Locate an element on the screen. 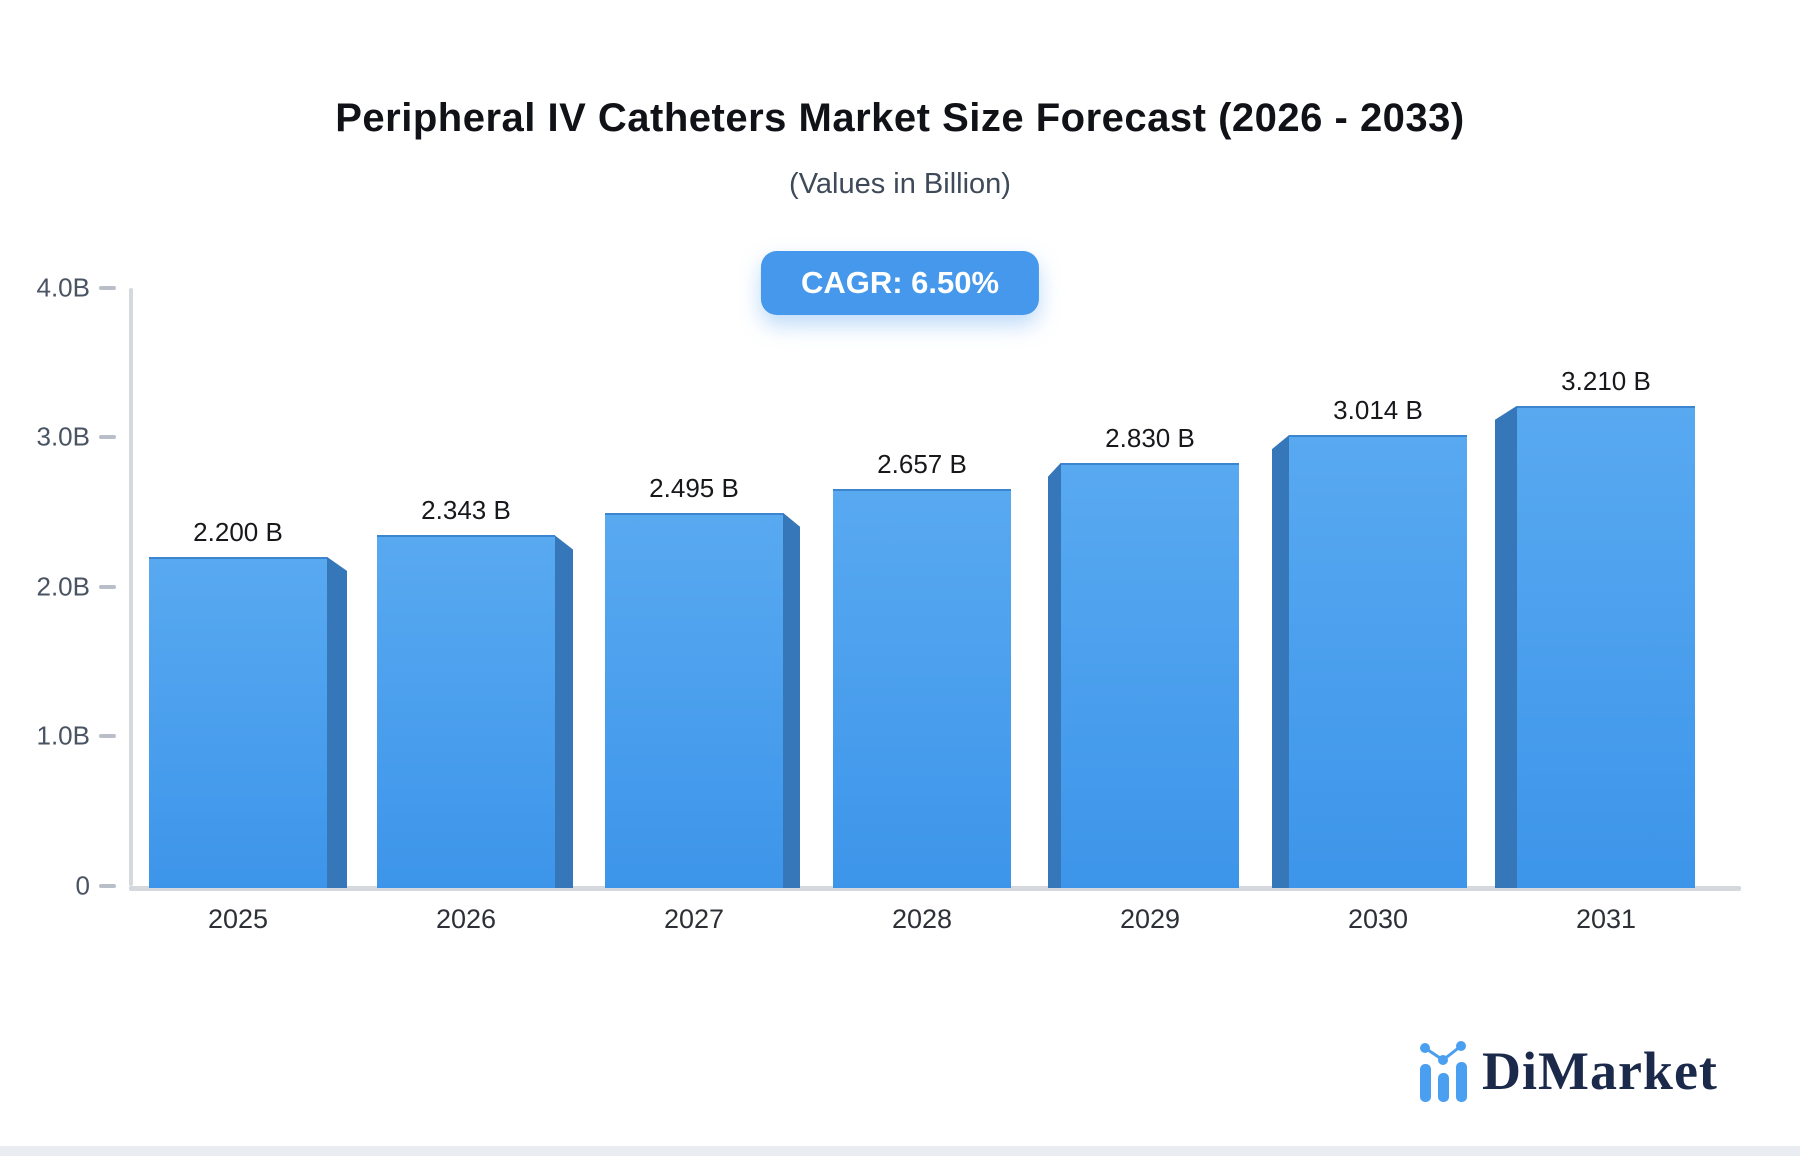 The width and height of the screenshot is (1800, 1156). bar-value-label: 2.200 B is located at coordinates (238, 531).